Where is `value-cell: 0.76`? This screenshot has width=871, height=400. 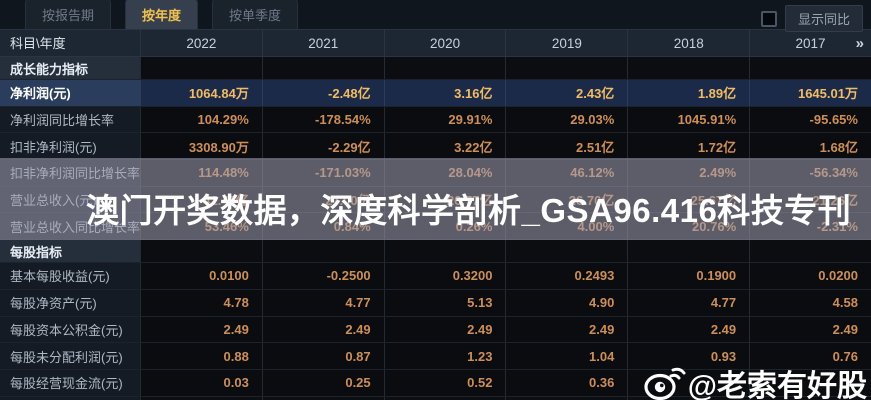
value-cell: 0.76 is located at coordinates (810, 356).